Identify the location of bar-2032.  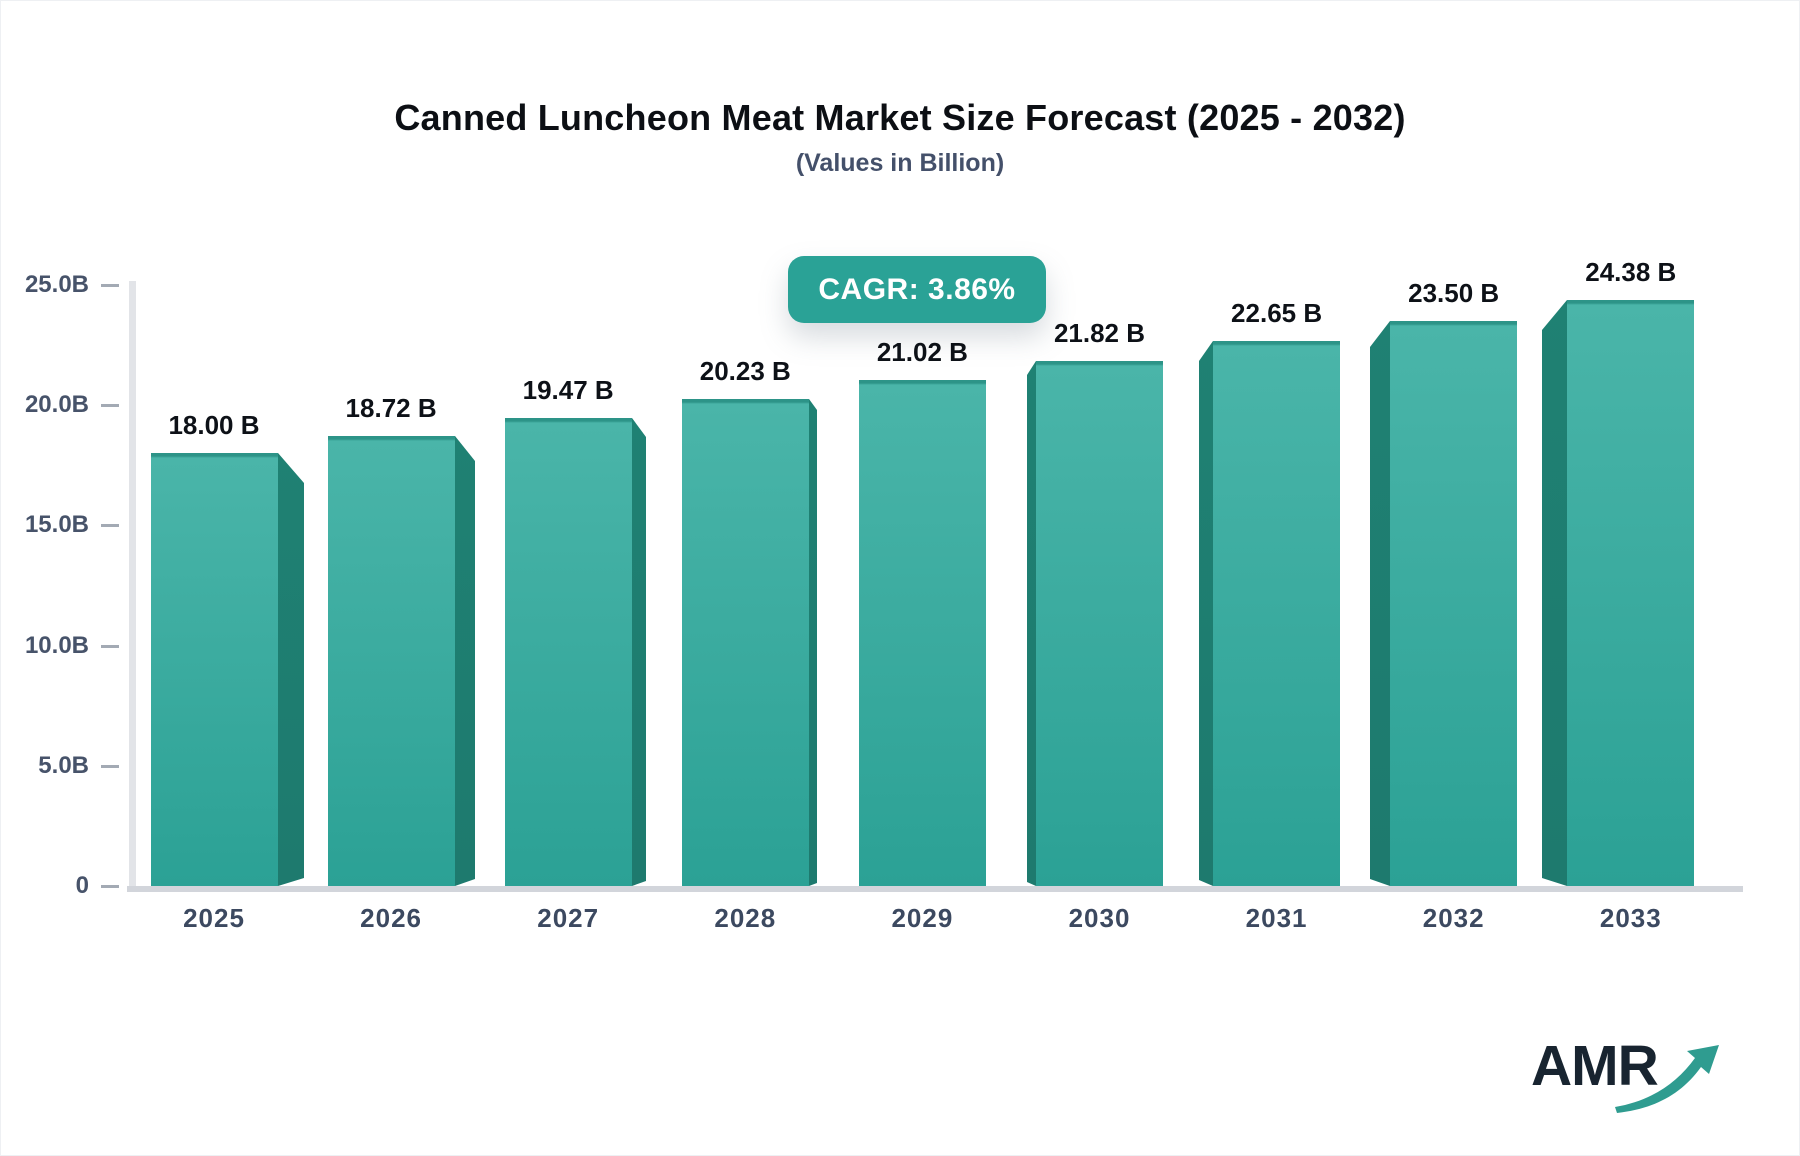
(1453, 603).